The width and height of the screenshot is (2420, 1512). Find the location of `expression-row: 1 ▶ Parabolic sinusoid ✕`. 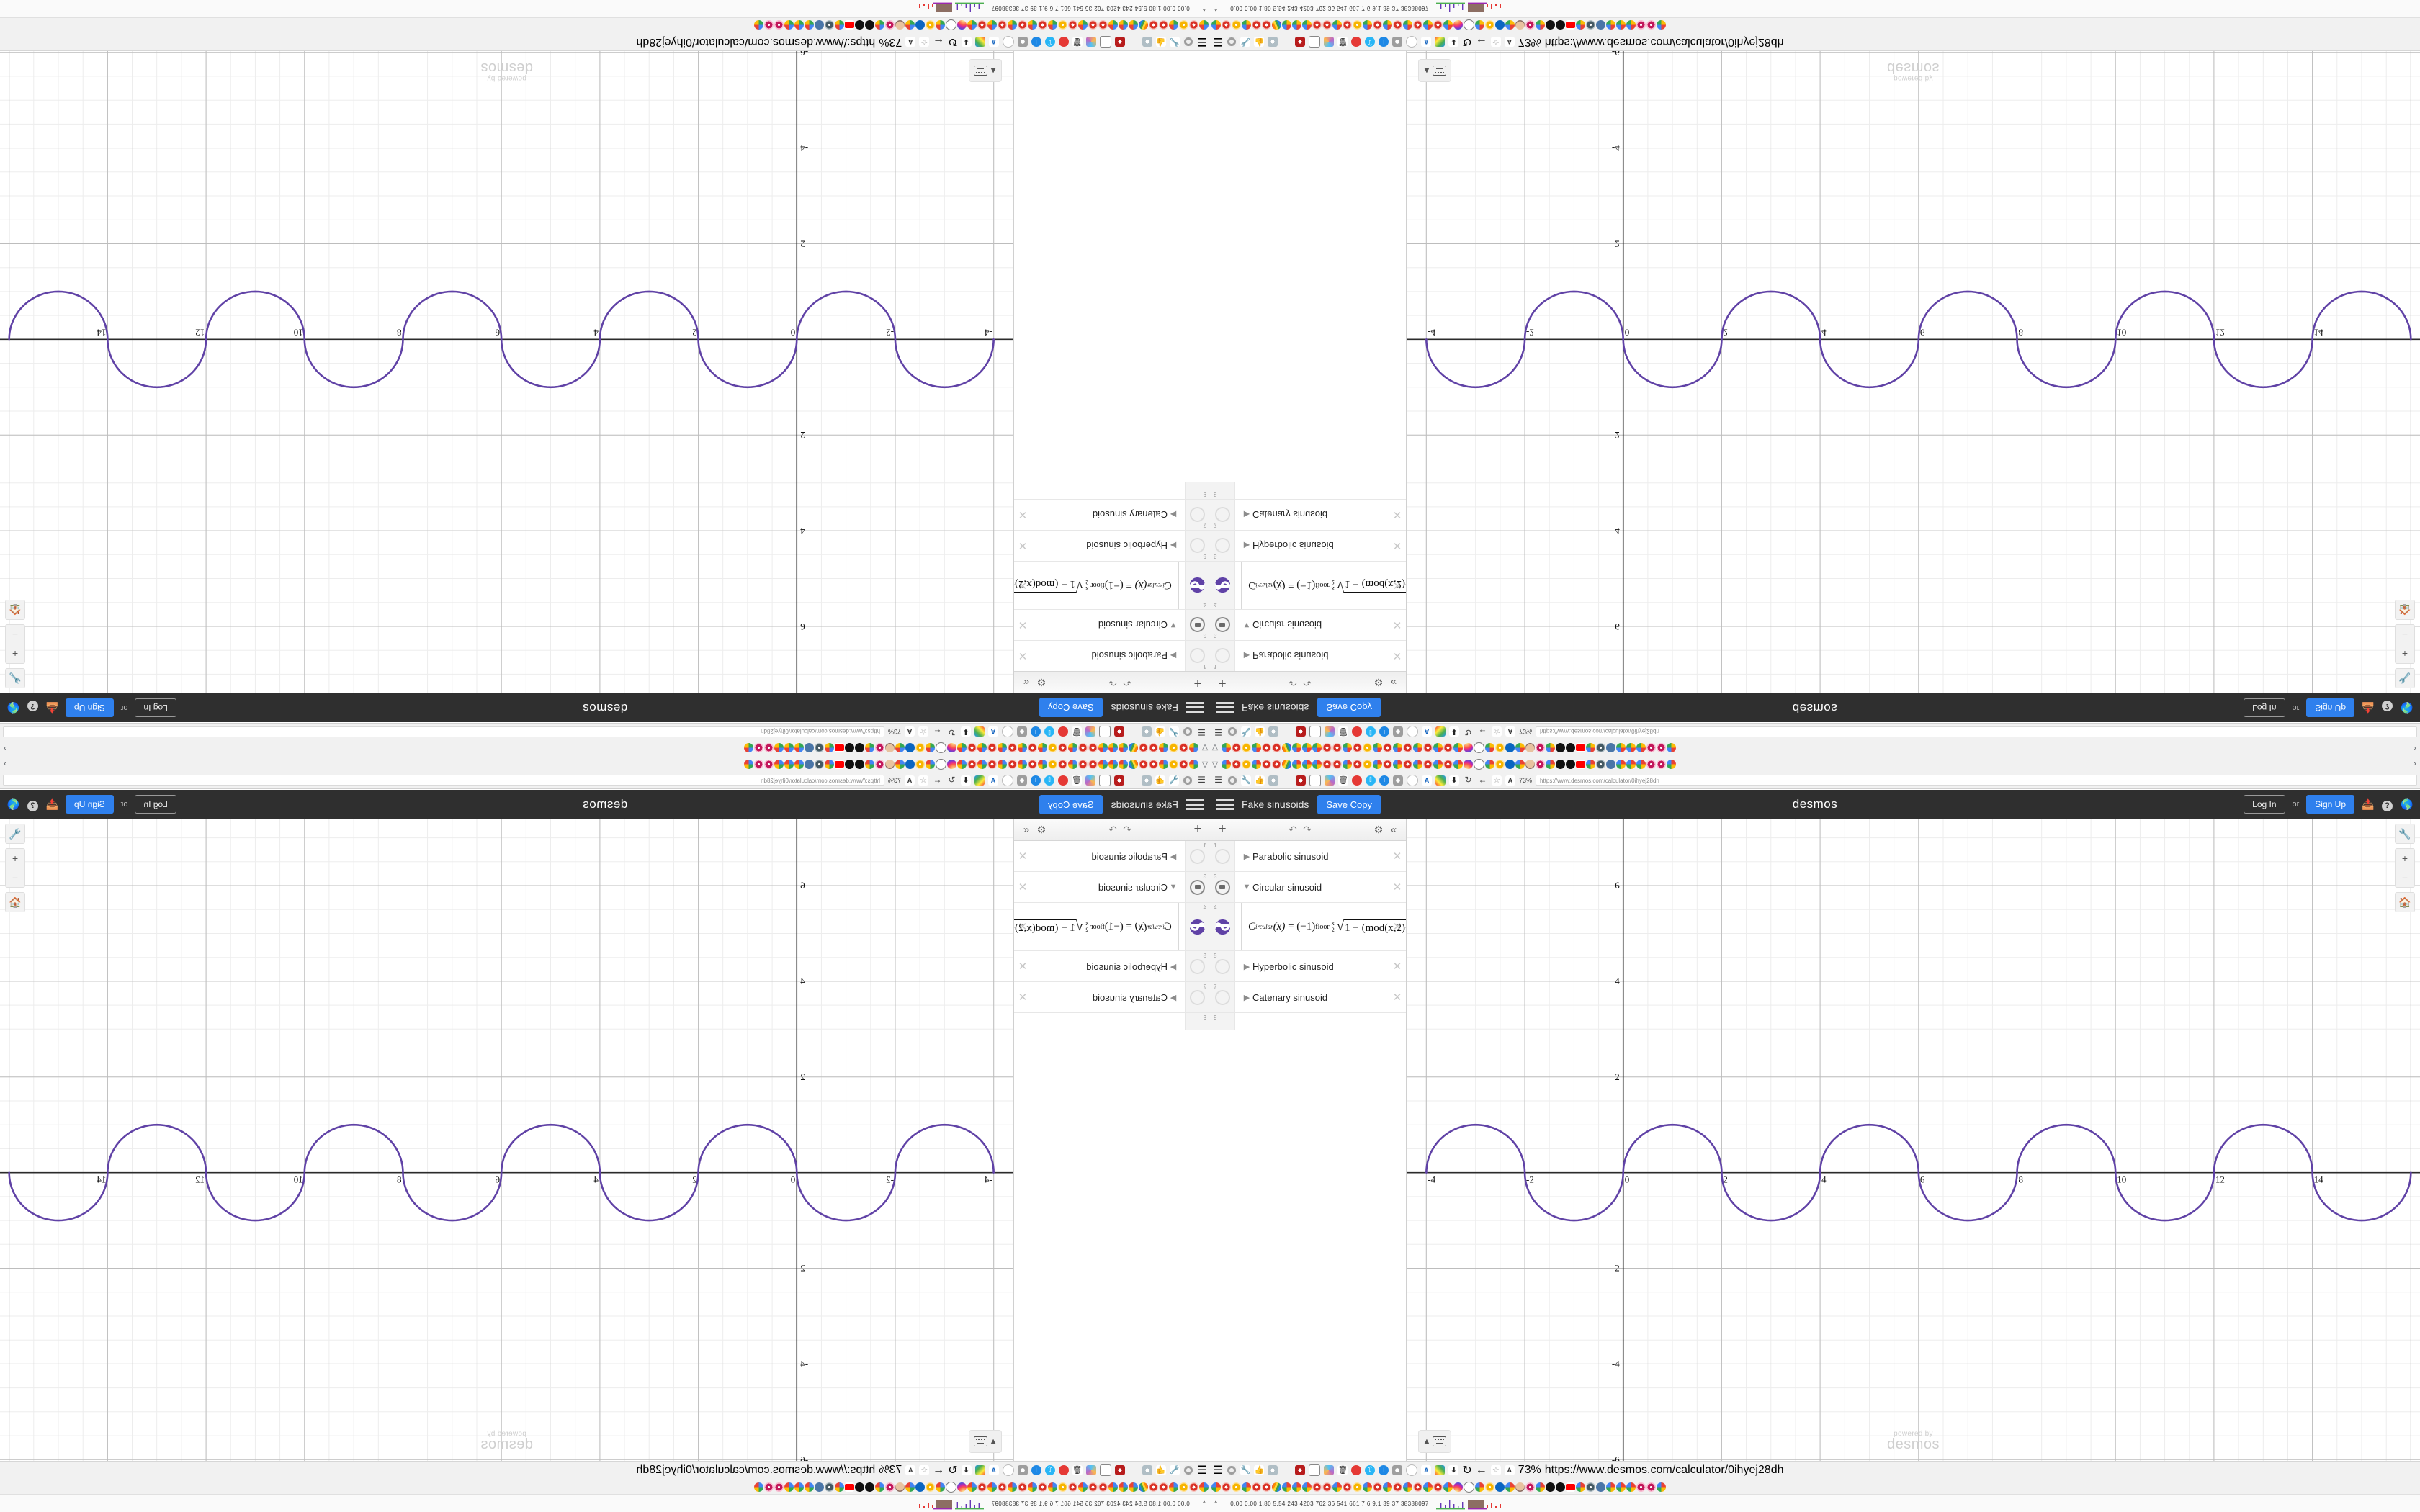

expression-row: 1 ▶ Parabolic sinusoid ✕ is located at coordinates (1112, 856).